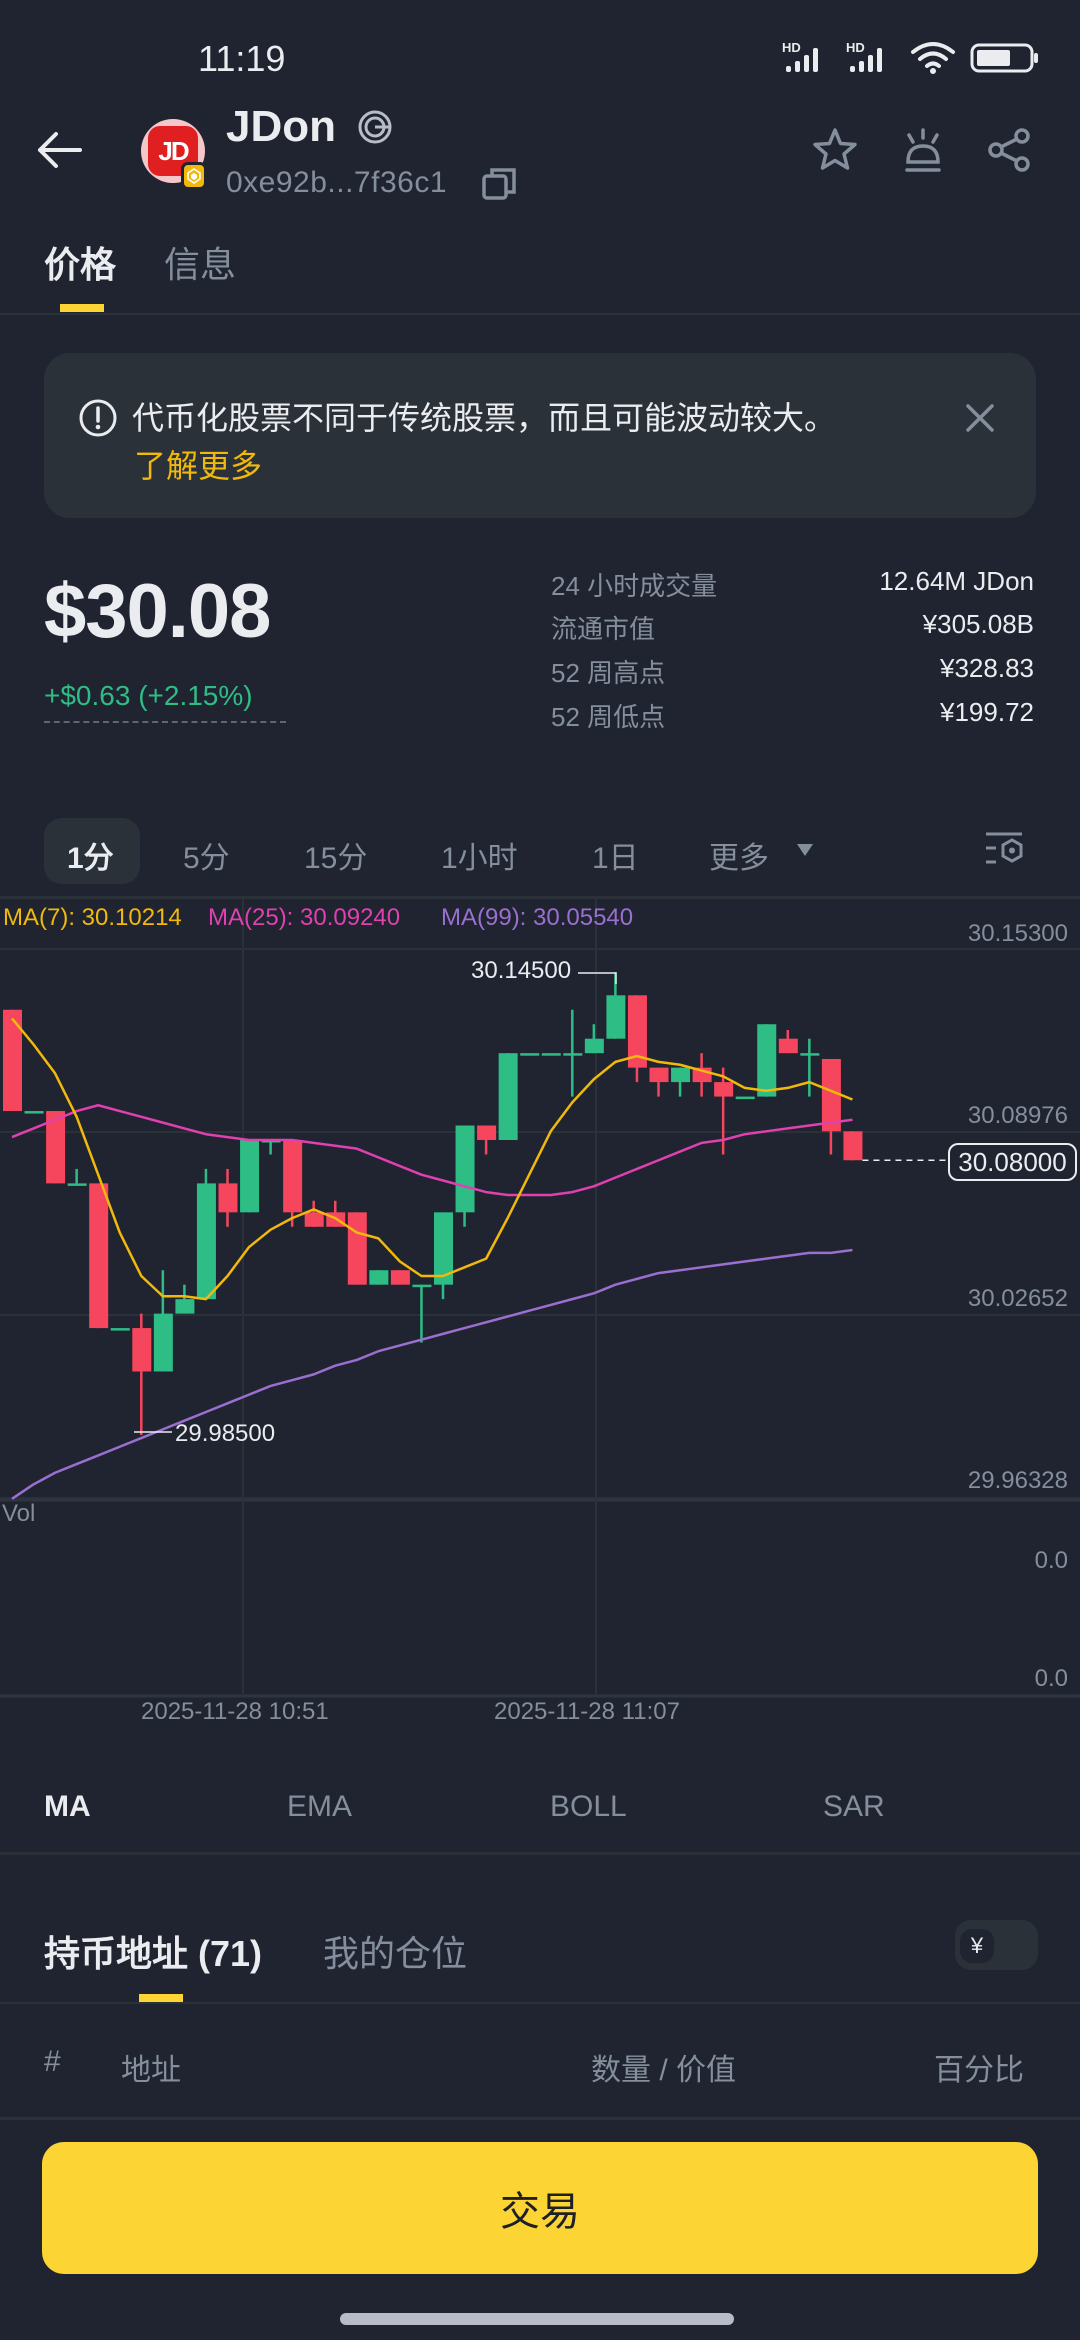 This screenshot has height=2340, width=1080. What do you see at coordinates (19, 1513) in the screenshot?
I see `volume-label: Vol` at bounding box center [19, 1513].